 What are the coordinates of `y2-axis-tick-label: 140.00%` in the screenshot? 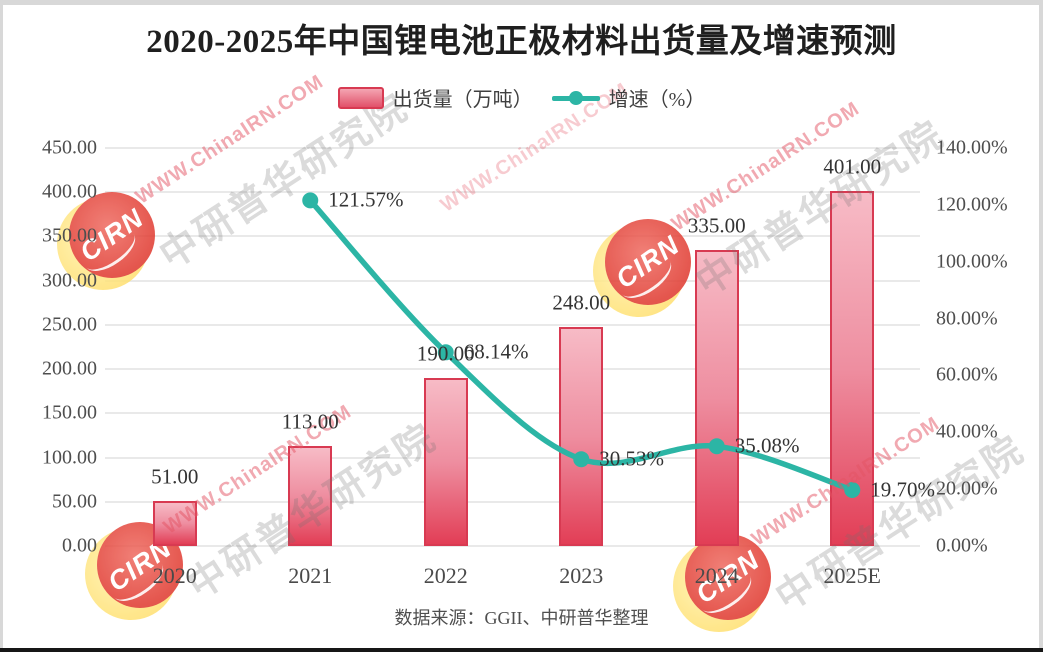 It's located at (972, 147).